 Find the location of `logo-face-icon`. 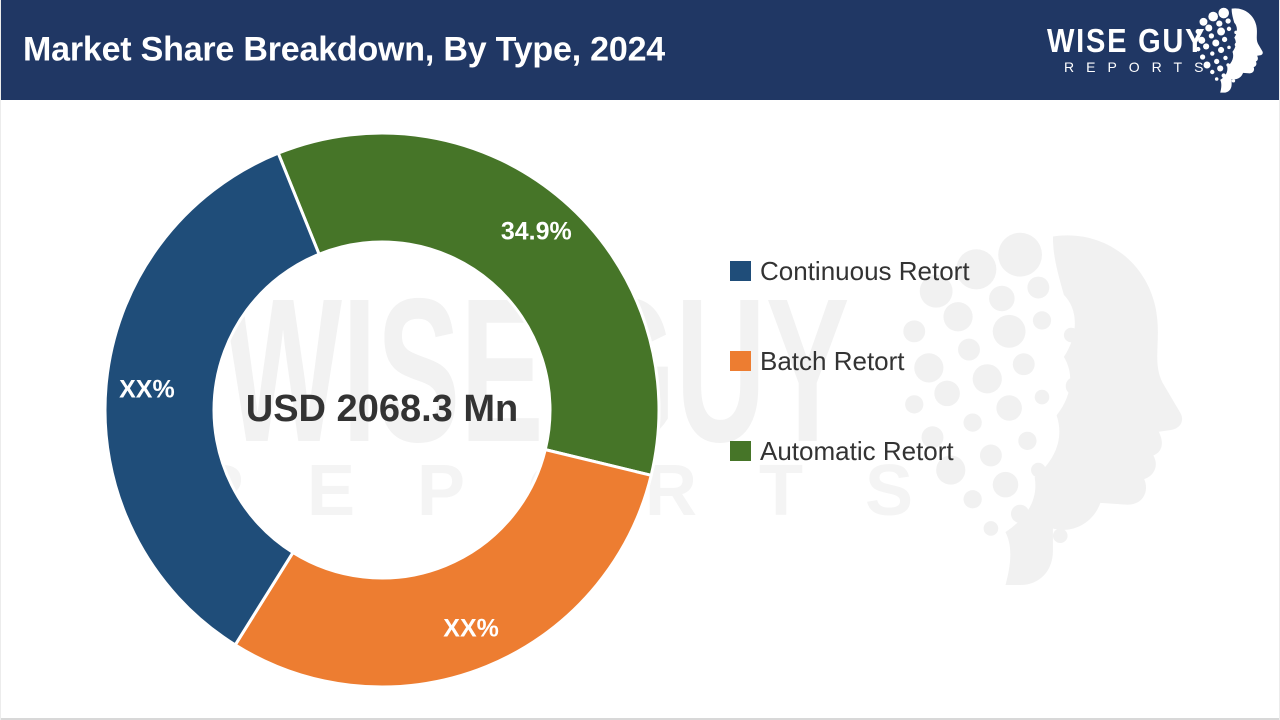

logo-face-icon is located at coordinates (1229, 50).